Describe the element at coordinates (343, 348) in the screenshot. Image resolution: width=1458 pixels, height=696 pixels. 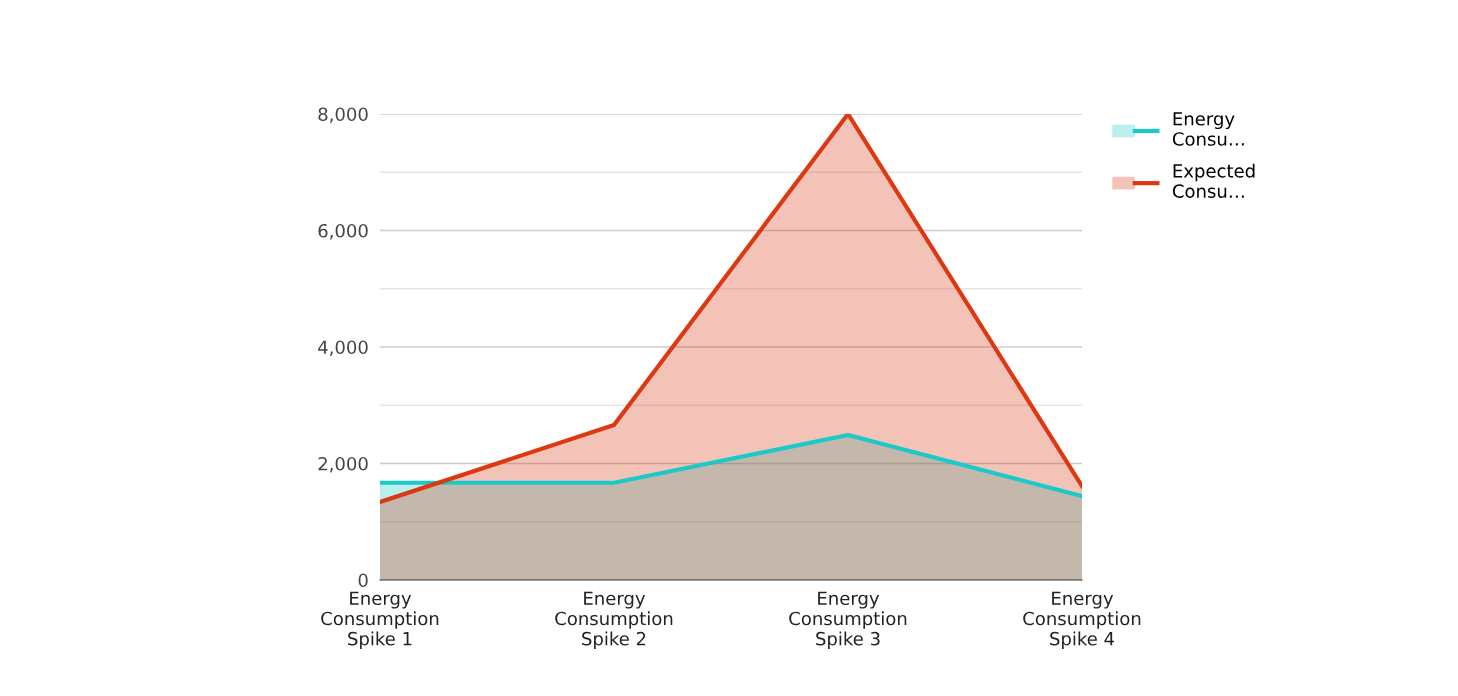
I see `y-tick-label: 4,000` at that location.